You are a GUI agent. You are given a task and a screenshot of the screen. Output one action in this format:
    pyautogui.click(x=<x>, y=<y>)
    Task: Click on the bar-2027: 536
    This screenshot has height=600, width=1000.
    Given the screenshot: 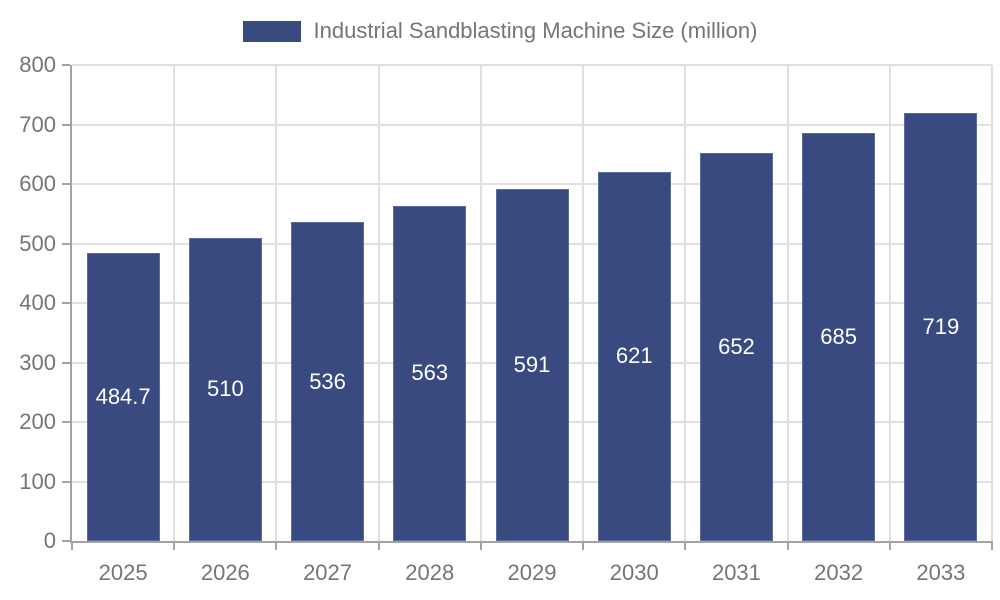 What is the action you would take?
    pyautogui.click(x=328, y=381)
    